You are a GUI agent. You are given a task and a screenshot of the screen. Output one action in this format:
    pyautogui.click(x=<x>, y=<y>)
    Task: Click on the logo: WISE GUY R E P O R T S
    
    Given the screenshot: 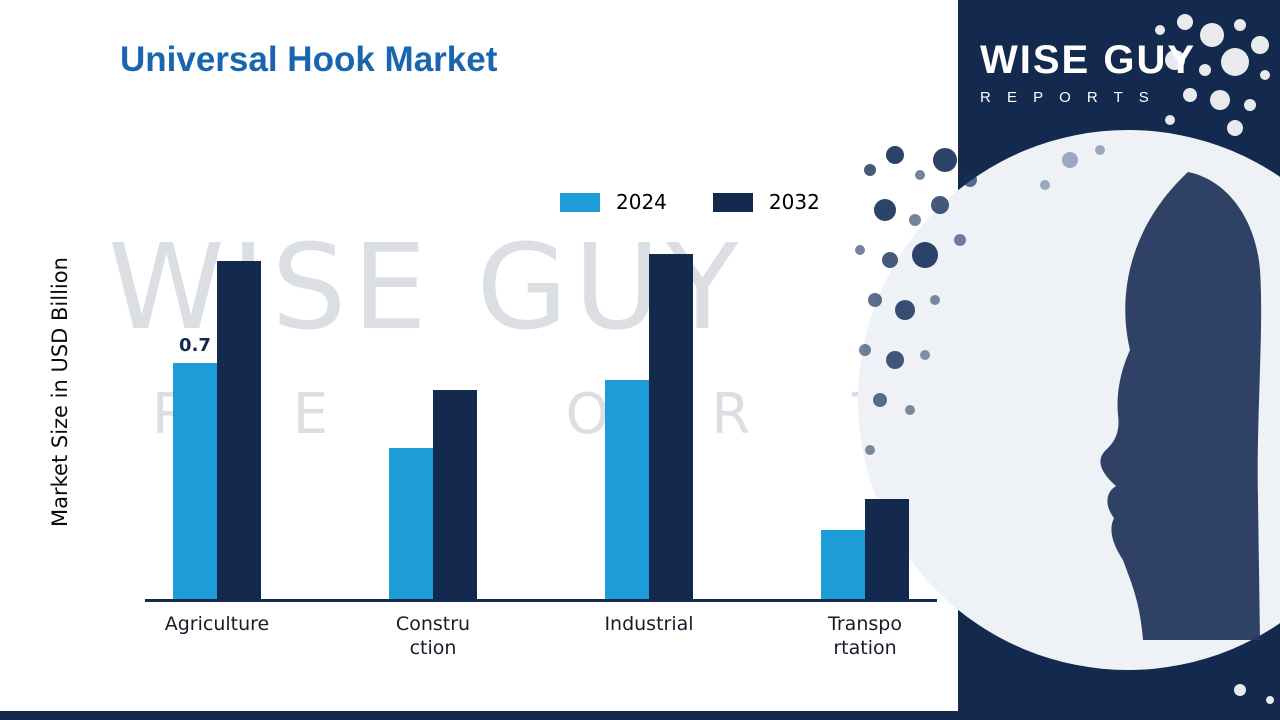 What is the action you would take?
    pyautogui.click(x=1088, y=72)
    